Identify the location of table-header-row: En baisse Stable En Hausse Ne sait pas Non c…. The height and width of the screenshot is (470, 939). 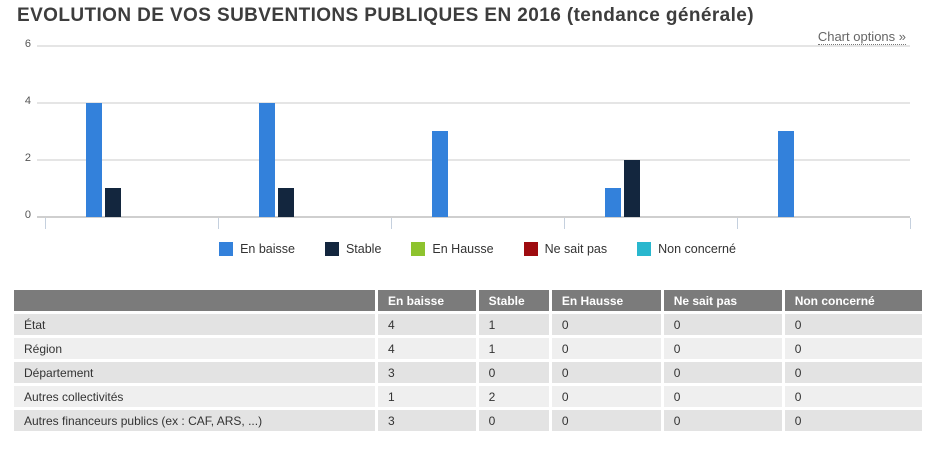
(468, 302).